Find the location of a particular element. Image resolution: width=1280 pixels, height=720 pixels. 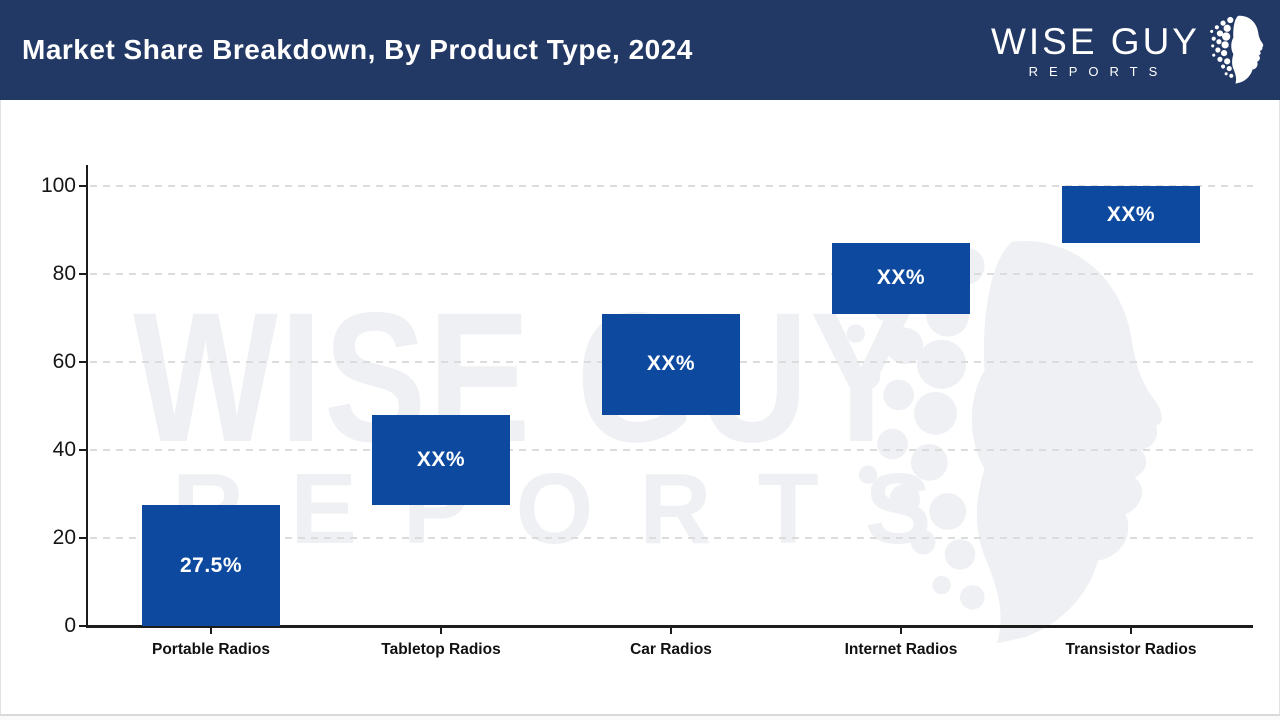

category-label: Internet Radios is located at coordinates (901, 649).